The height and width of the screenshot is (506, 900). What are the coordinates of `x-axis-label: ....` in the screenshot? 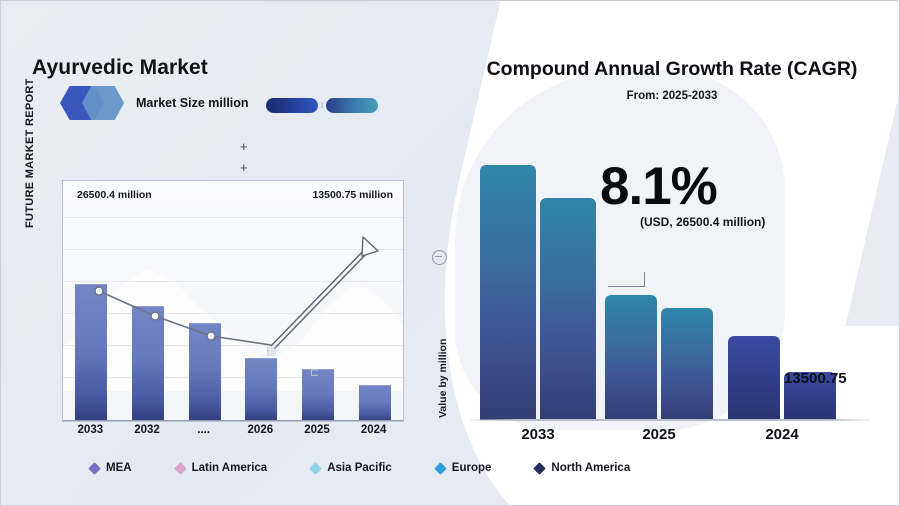 It's located at (204, 430).